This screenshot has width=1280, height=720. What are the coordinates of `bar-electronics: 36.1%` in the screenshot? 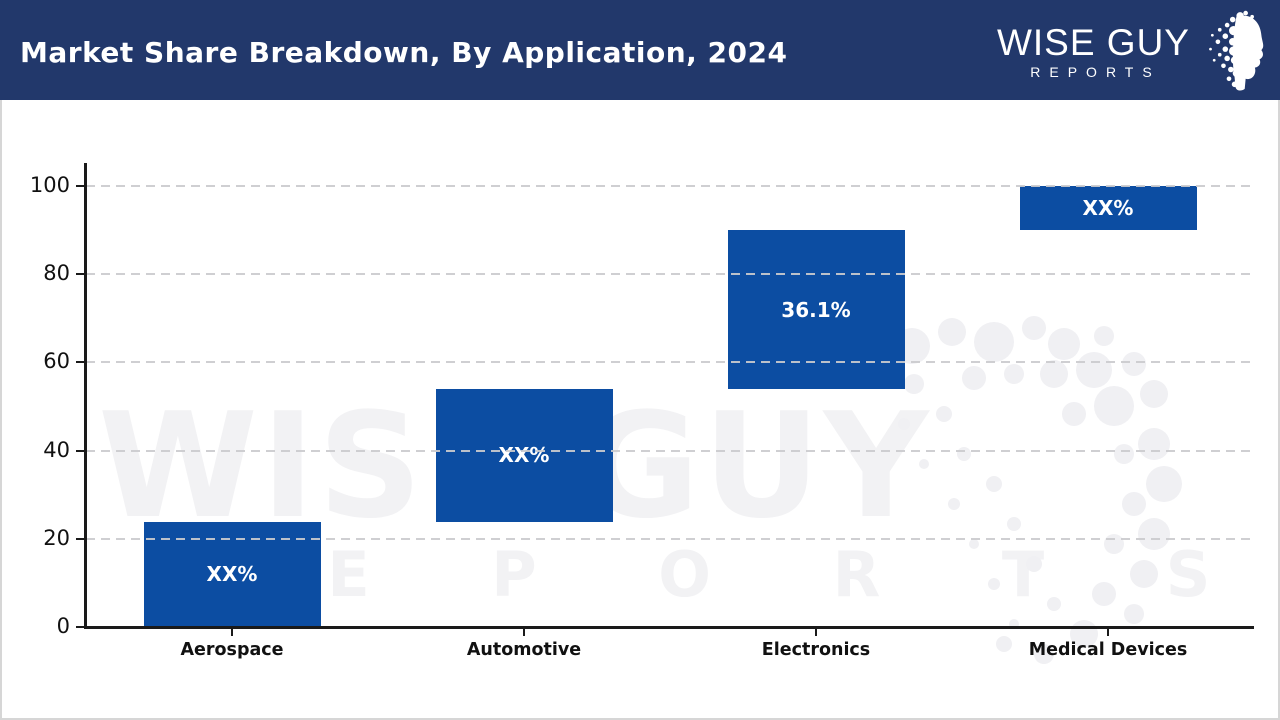 It's located at (816, 310).